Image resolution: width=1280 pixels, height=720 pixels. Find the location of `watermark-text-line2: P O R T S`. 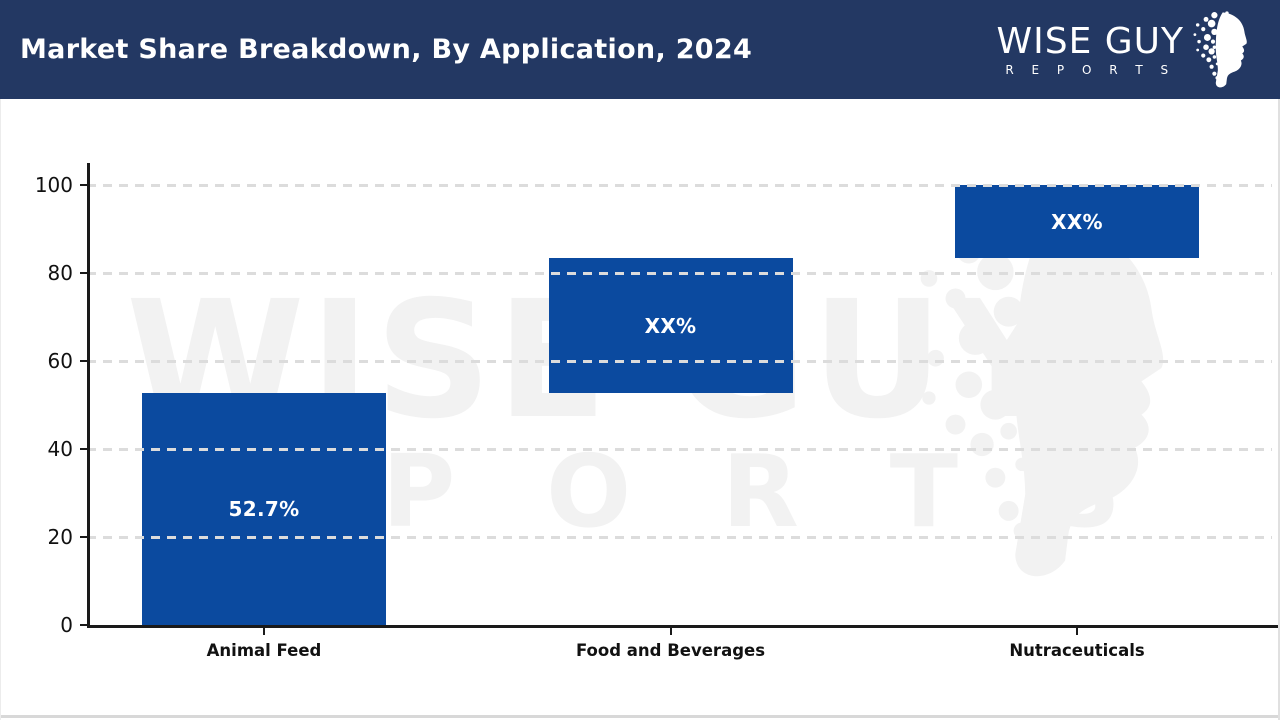

watermark-text-line2: P O R T S is located at coordinates (765, 491).